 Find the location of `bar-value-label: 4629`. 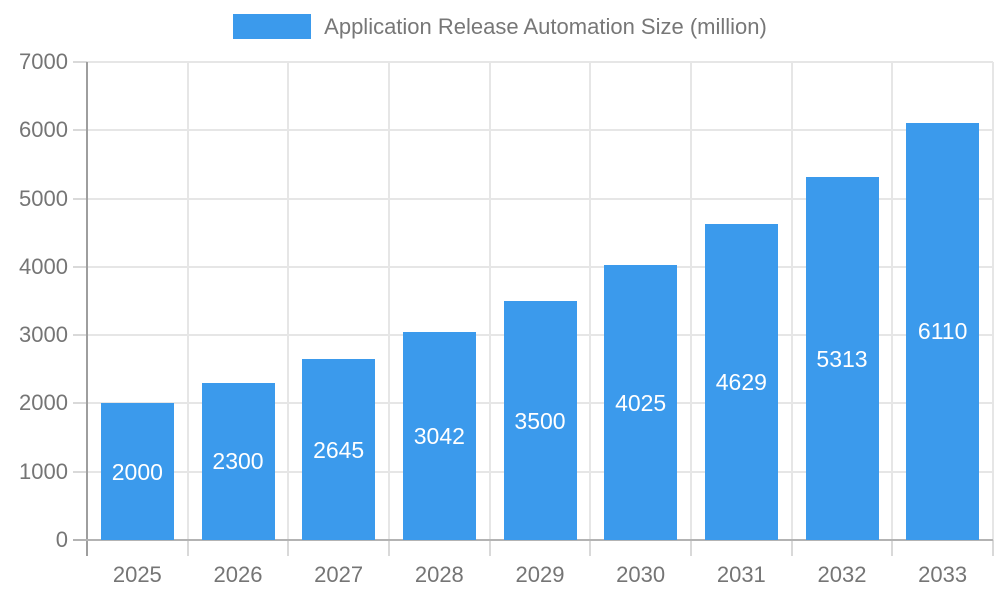

bar-value-label: 4629 is located at coordinates (741, 381).